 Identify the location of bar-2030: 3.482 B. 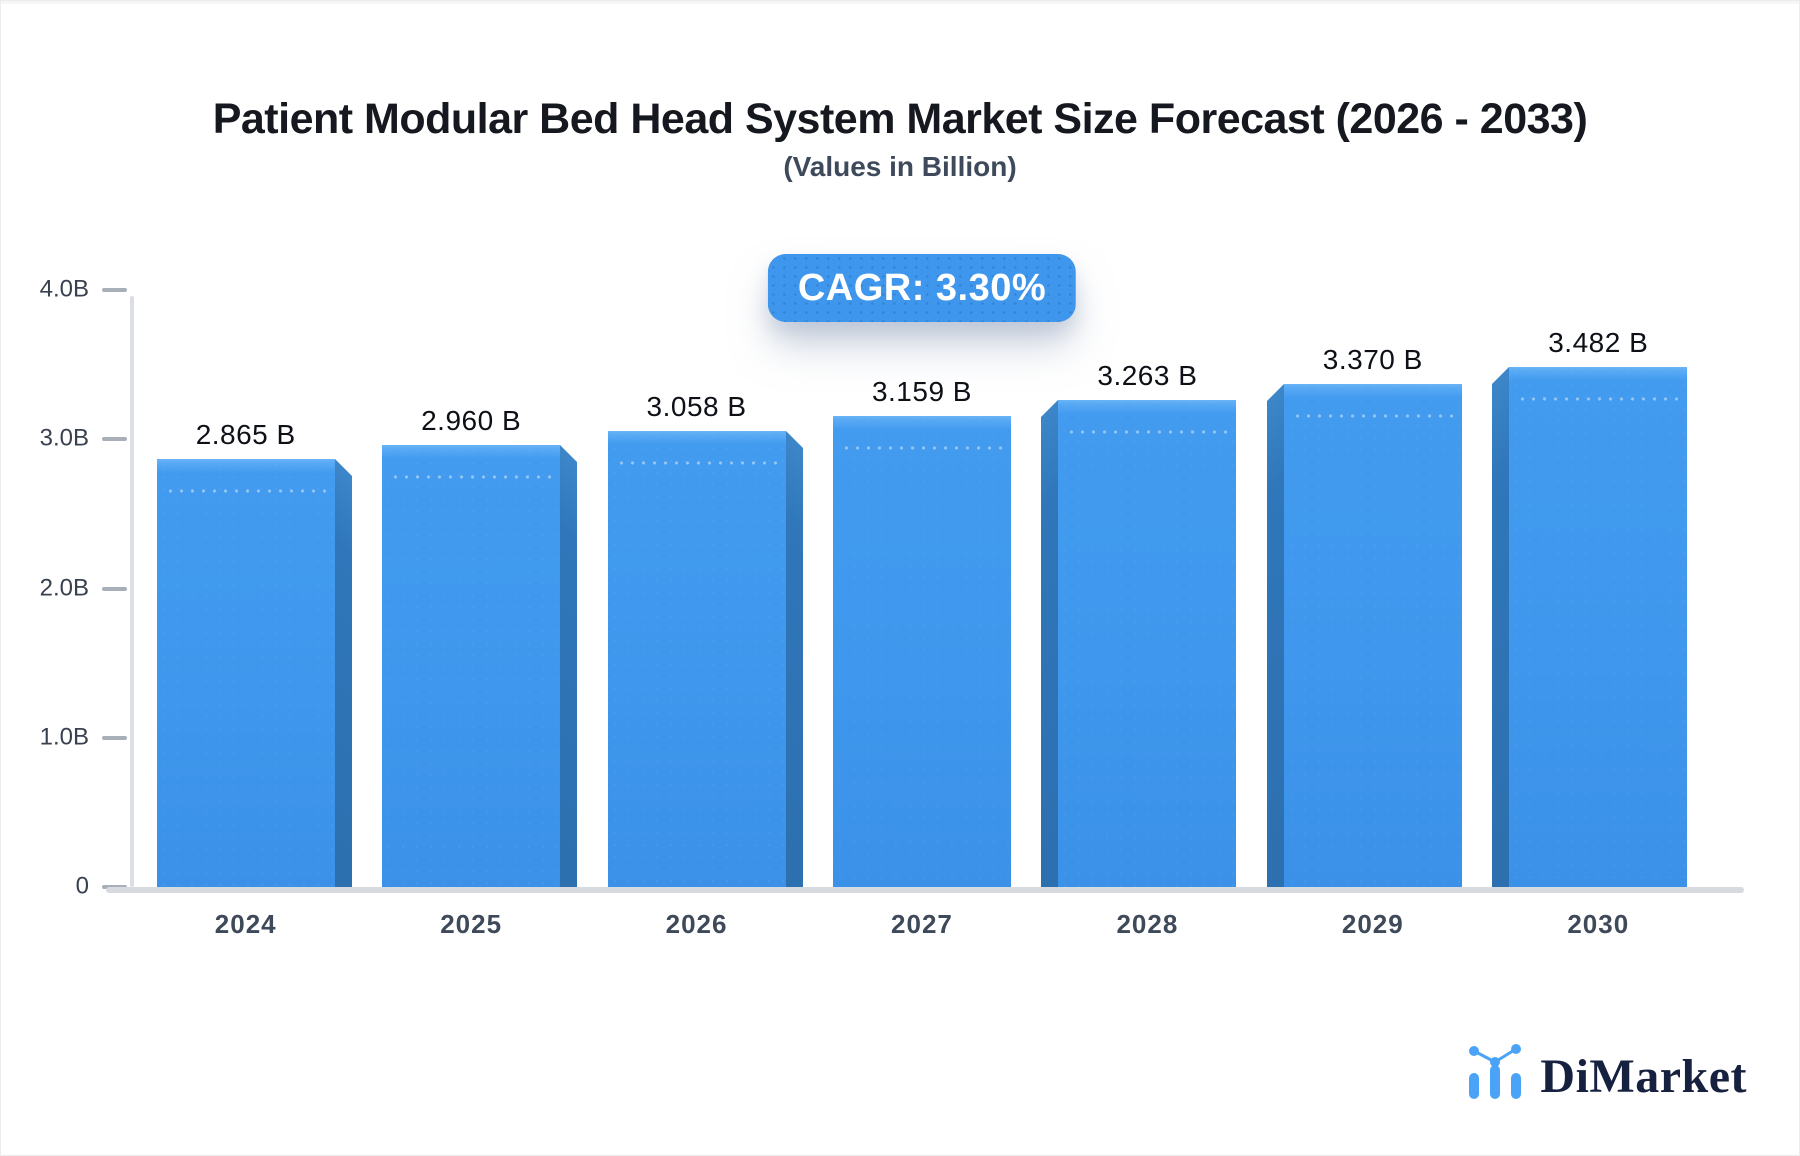
(1590, 607).